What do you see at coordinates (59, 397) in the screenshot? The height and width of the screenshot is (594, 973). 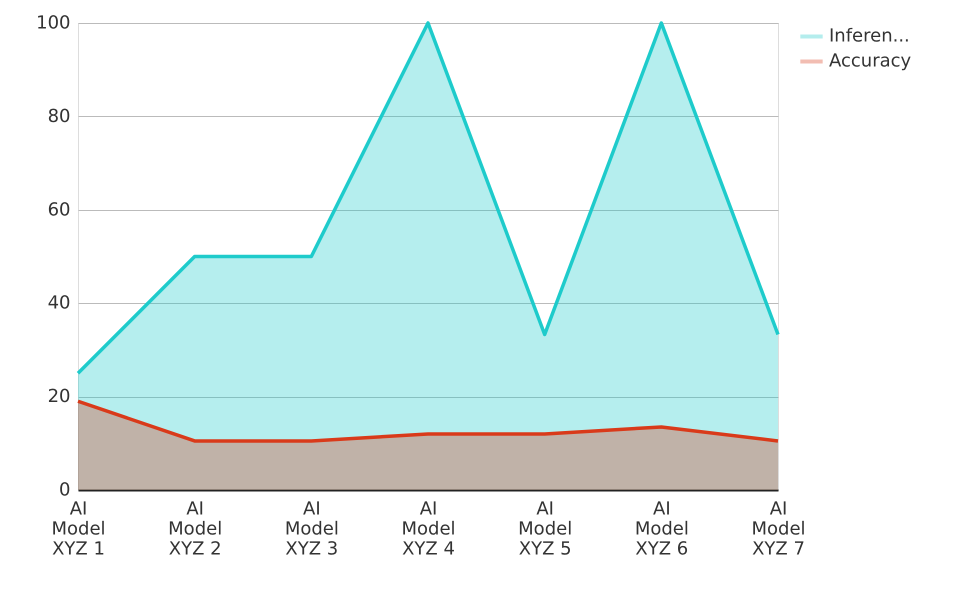 I see `y-tick-label: 20` at bounding box center [59, 397].